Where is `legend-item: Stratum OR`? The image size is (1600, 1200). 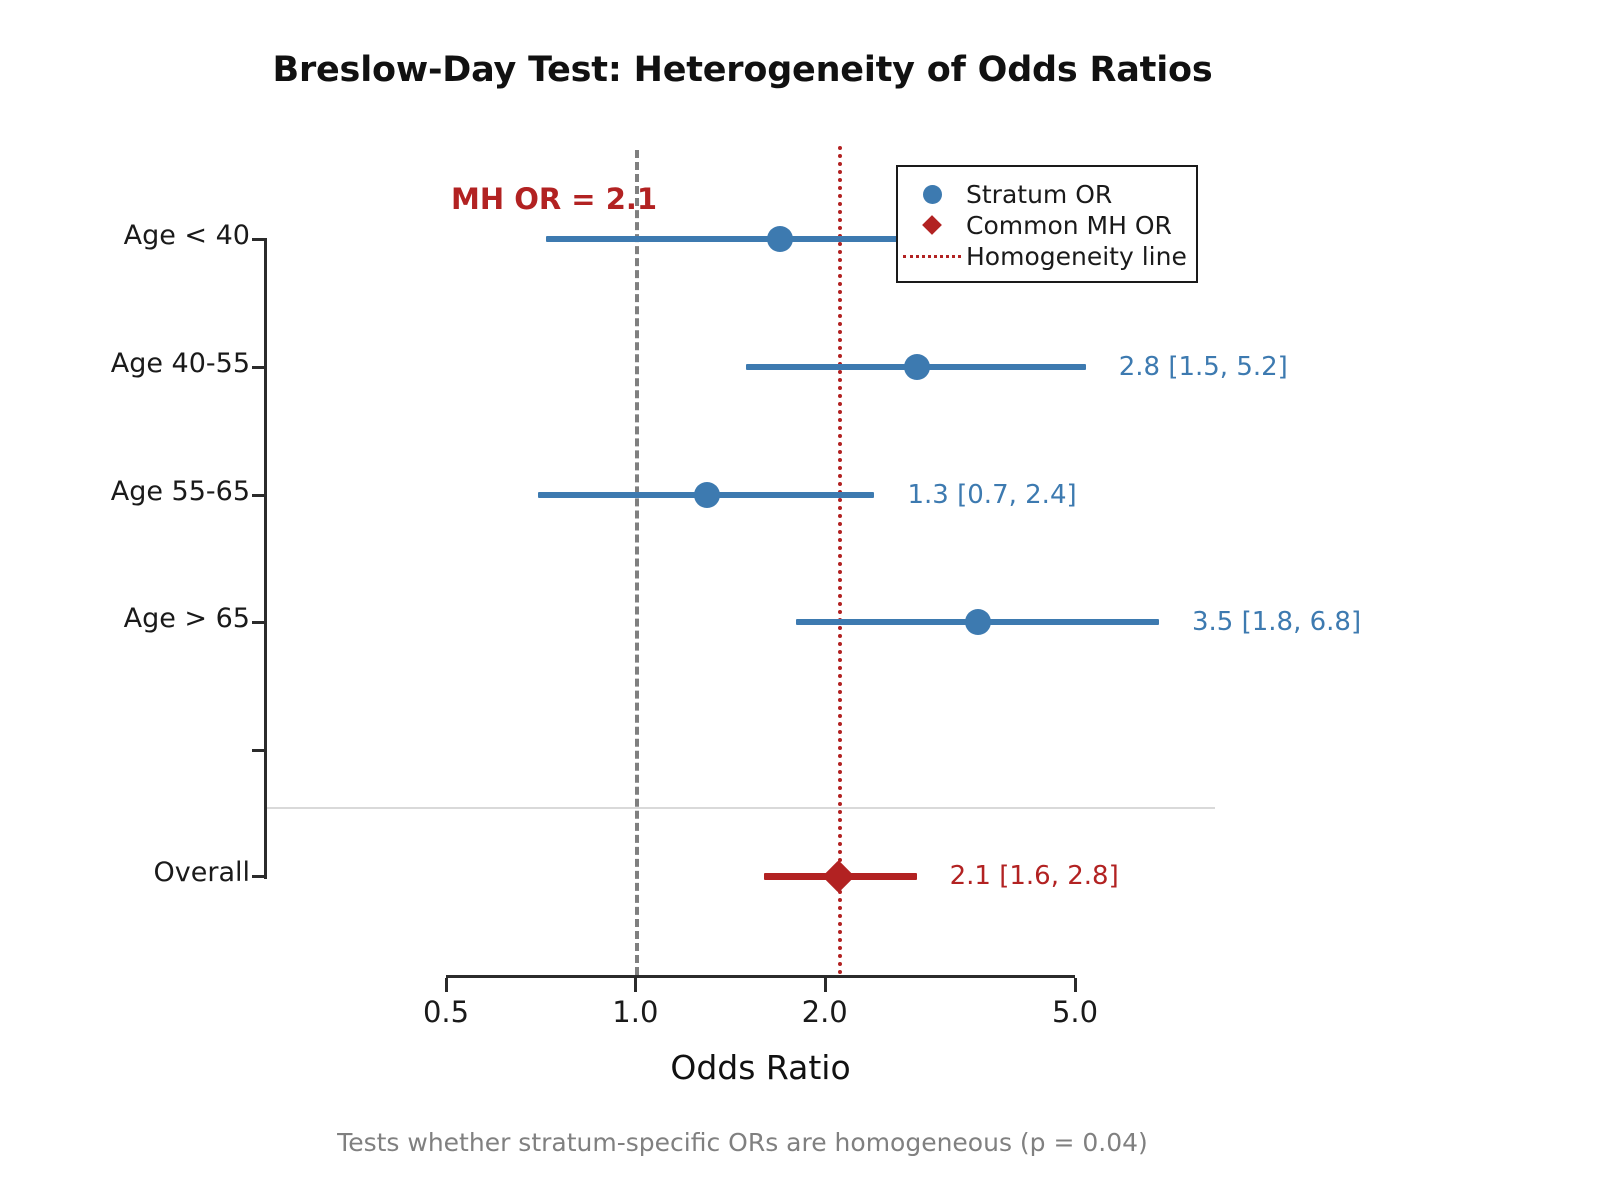 legend-item: Stratum OR is located at coordinates (1047, 194).